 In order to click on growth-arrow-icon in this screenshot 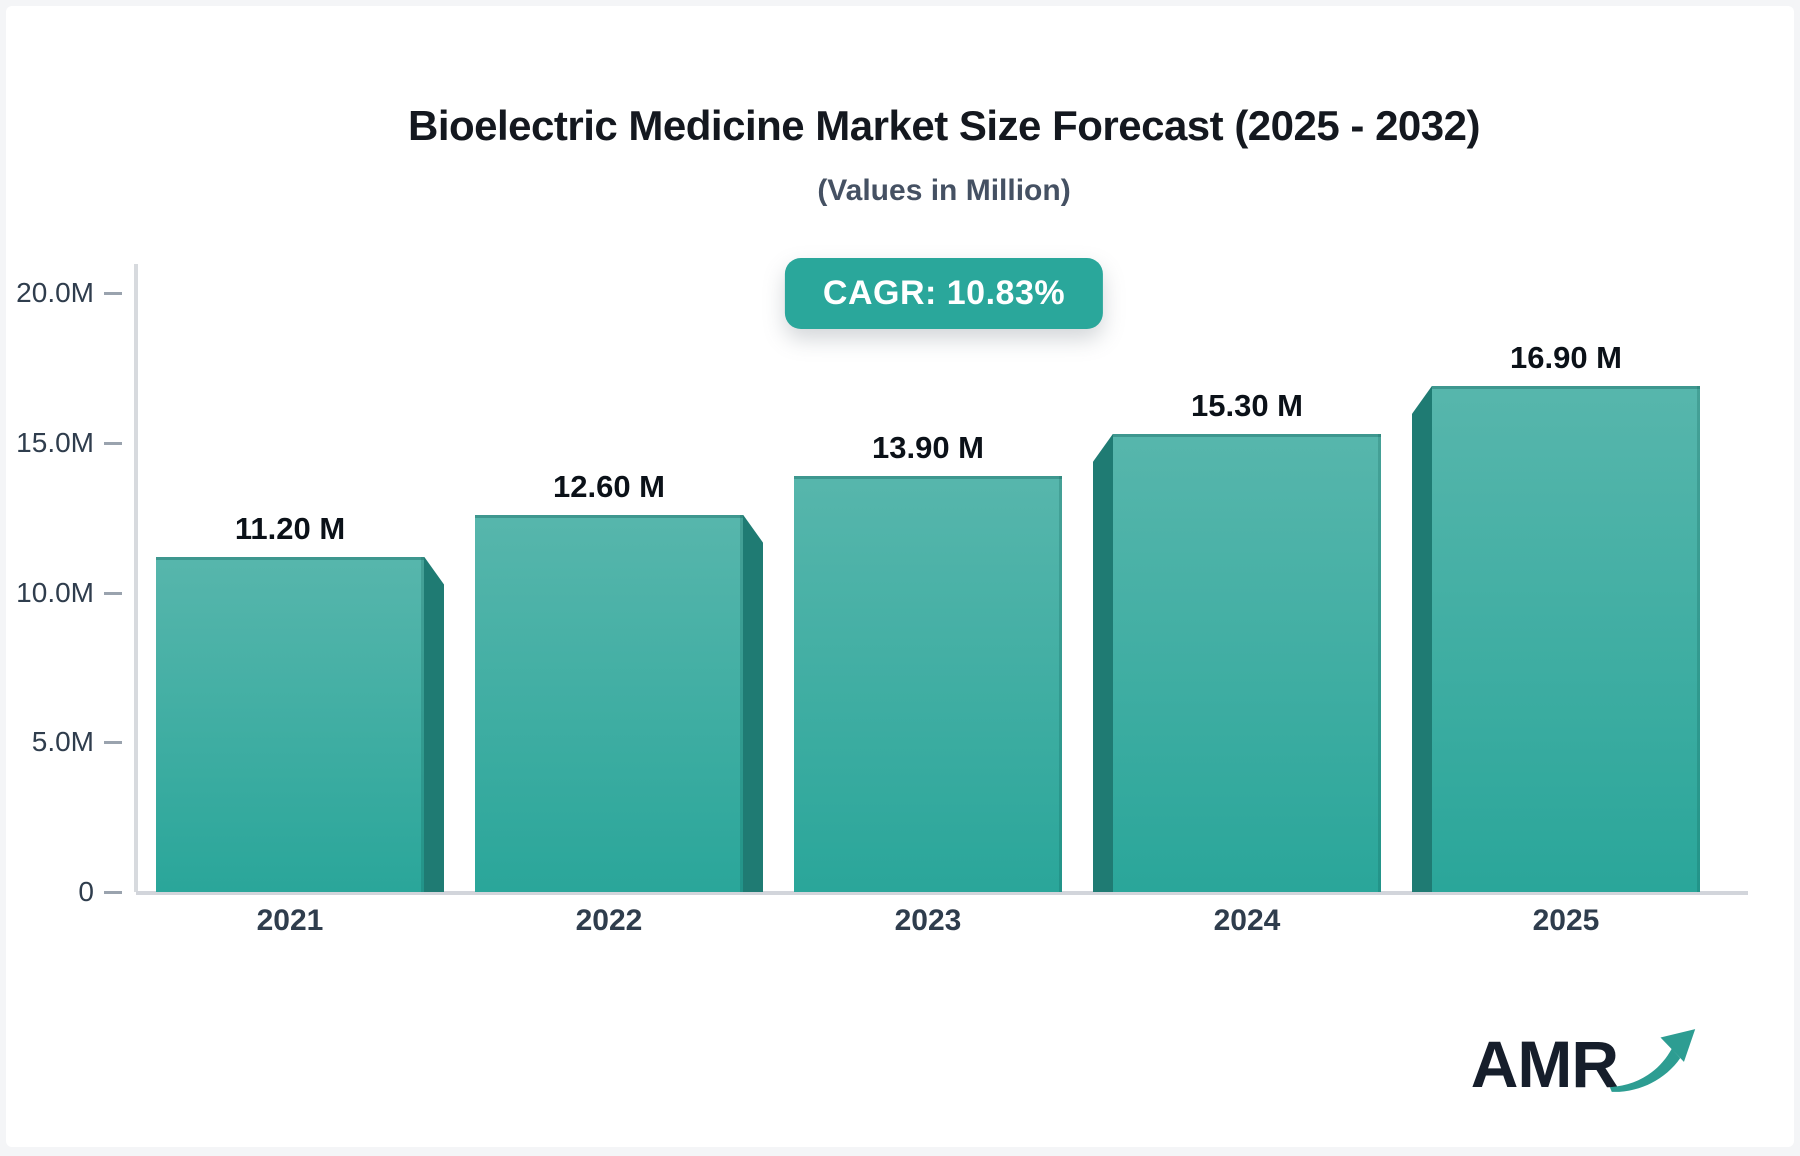, I will do `click(1652, 1060)`.